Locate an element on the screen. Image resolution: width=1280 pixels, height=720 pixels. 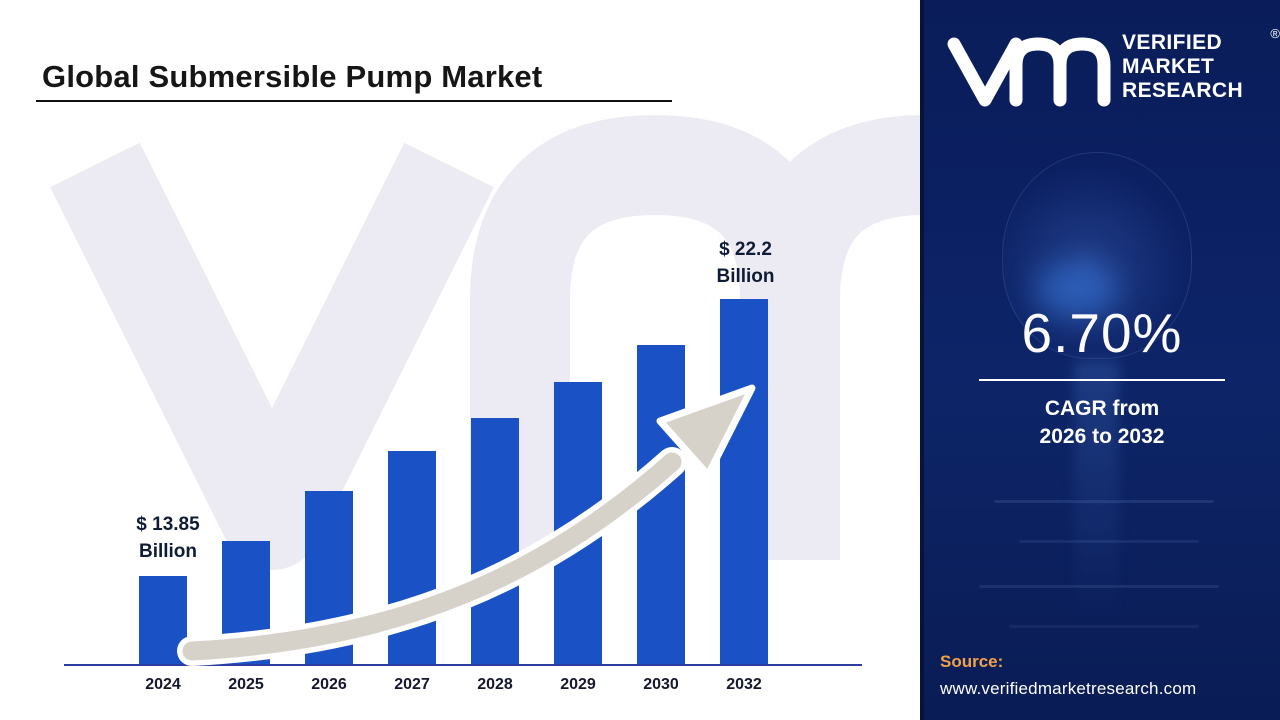
logo-line-research: RESEARCH is located at coordinates (1183, 90).